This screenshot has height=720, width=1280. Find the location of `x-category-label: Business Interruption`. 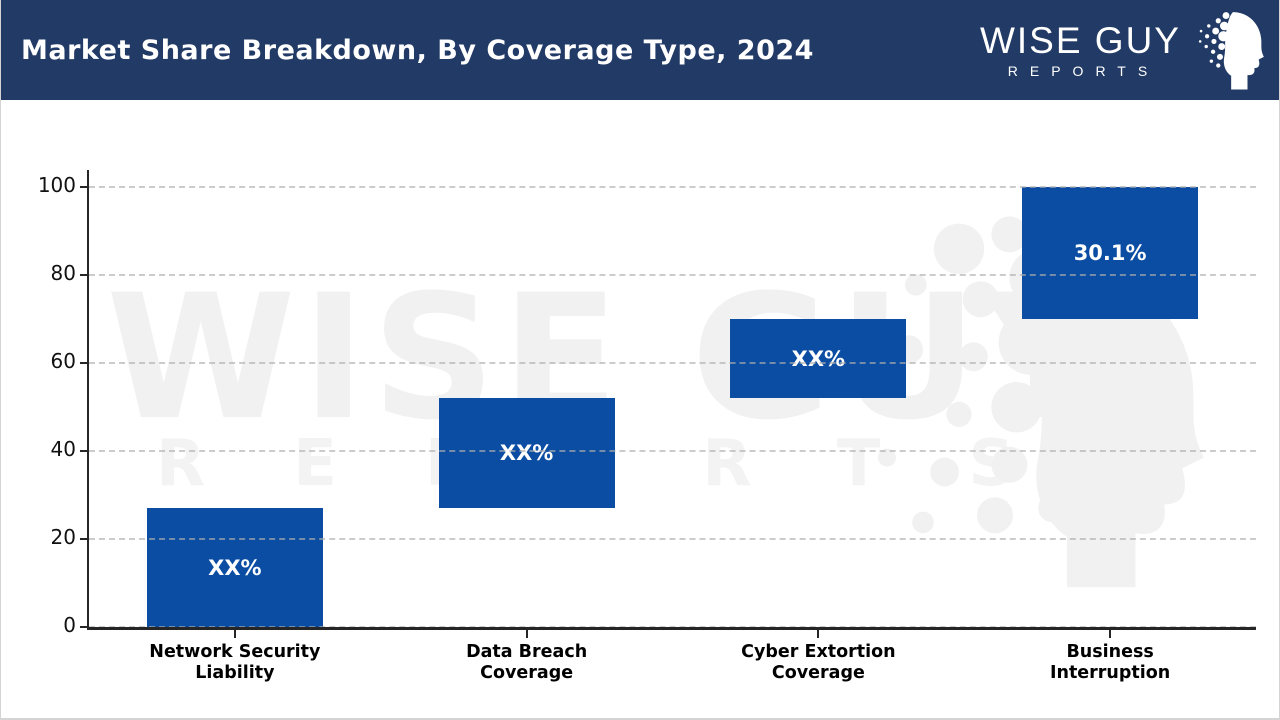

x-category-label: Business Interruption is located at coordinates (1110, 662).